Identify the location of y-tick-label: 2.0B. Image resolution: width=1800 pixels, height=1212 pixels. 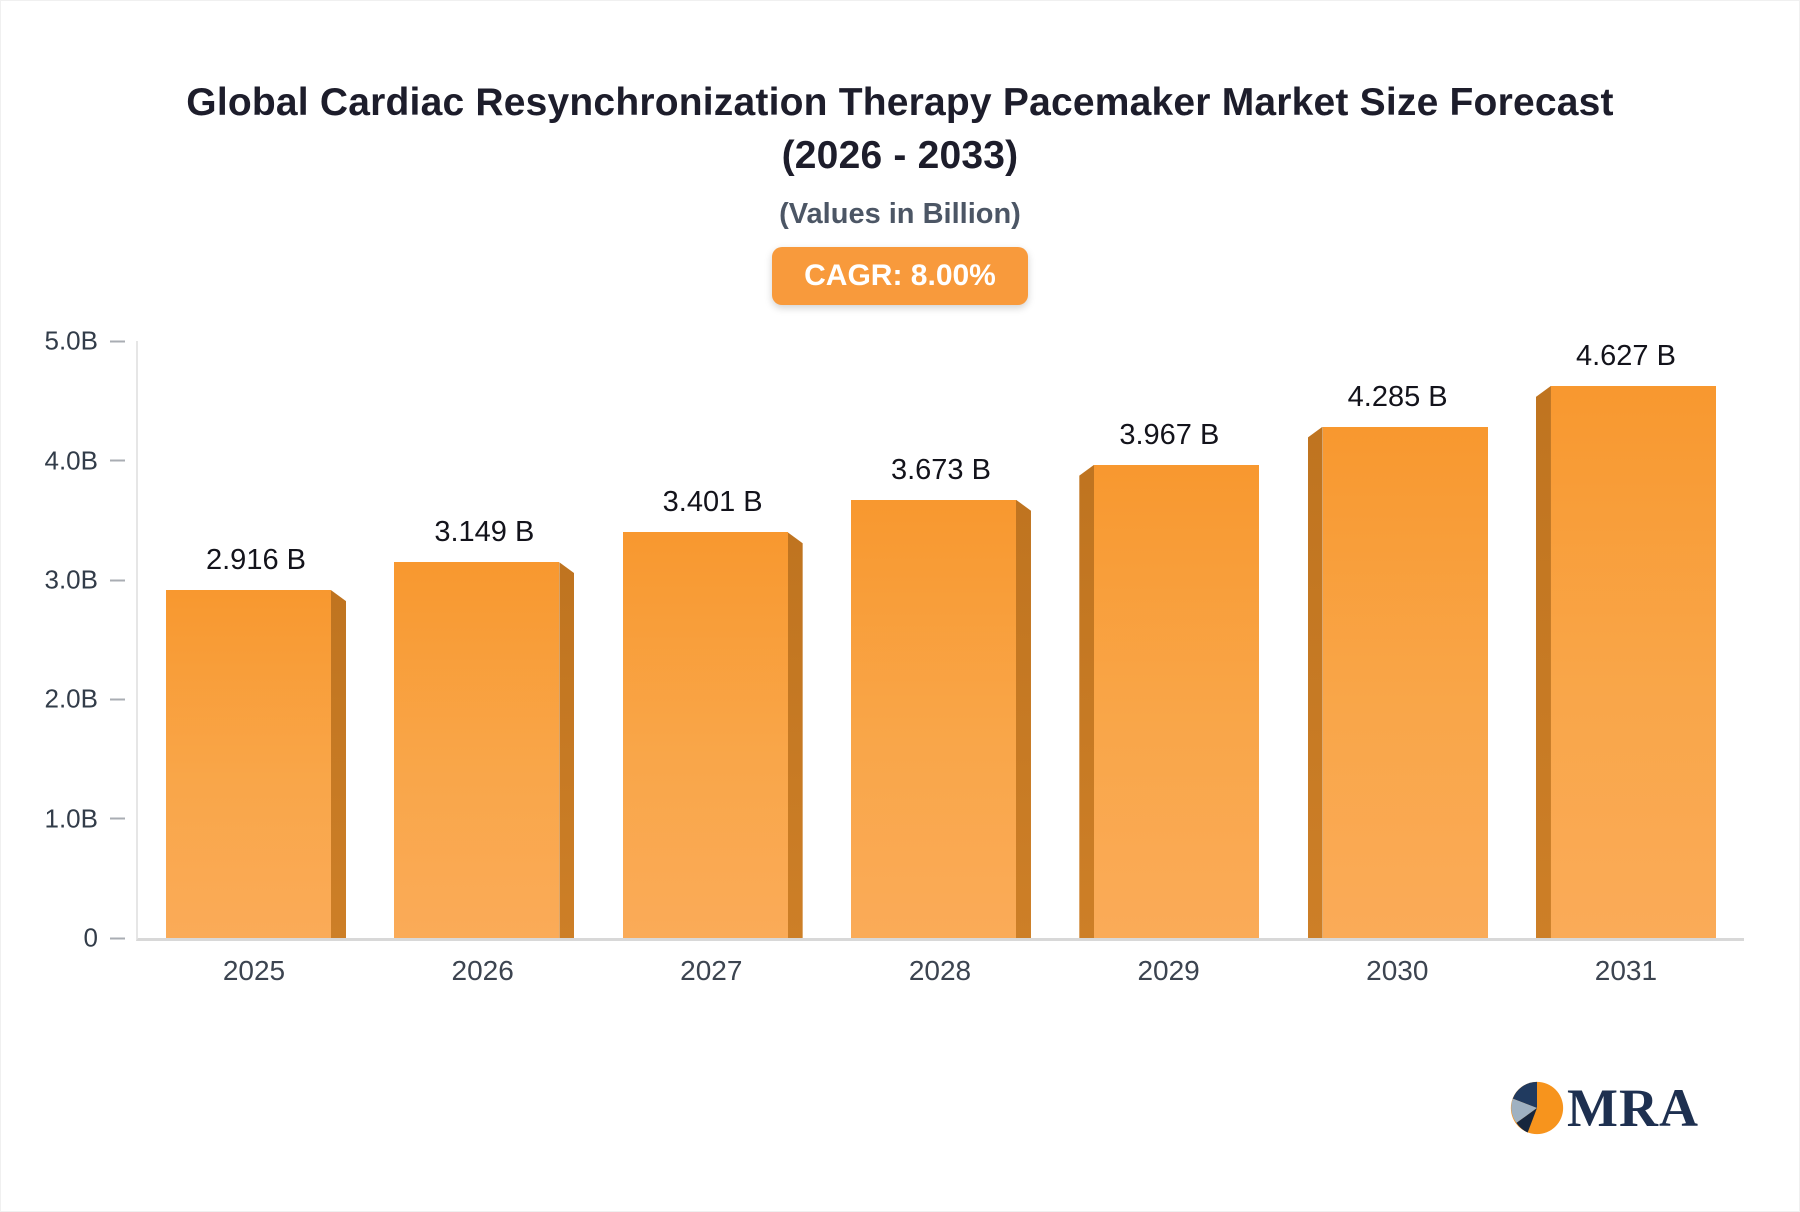
(71, 698).